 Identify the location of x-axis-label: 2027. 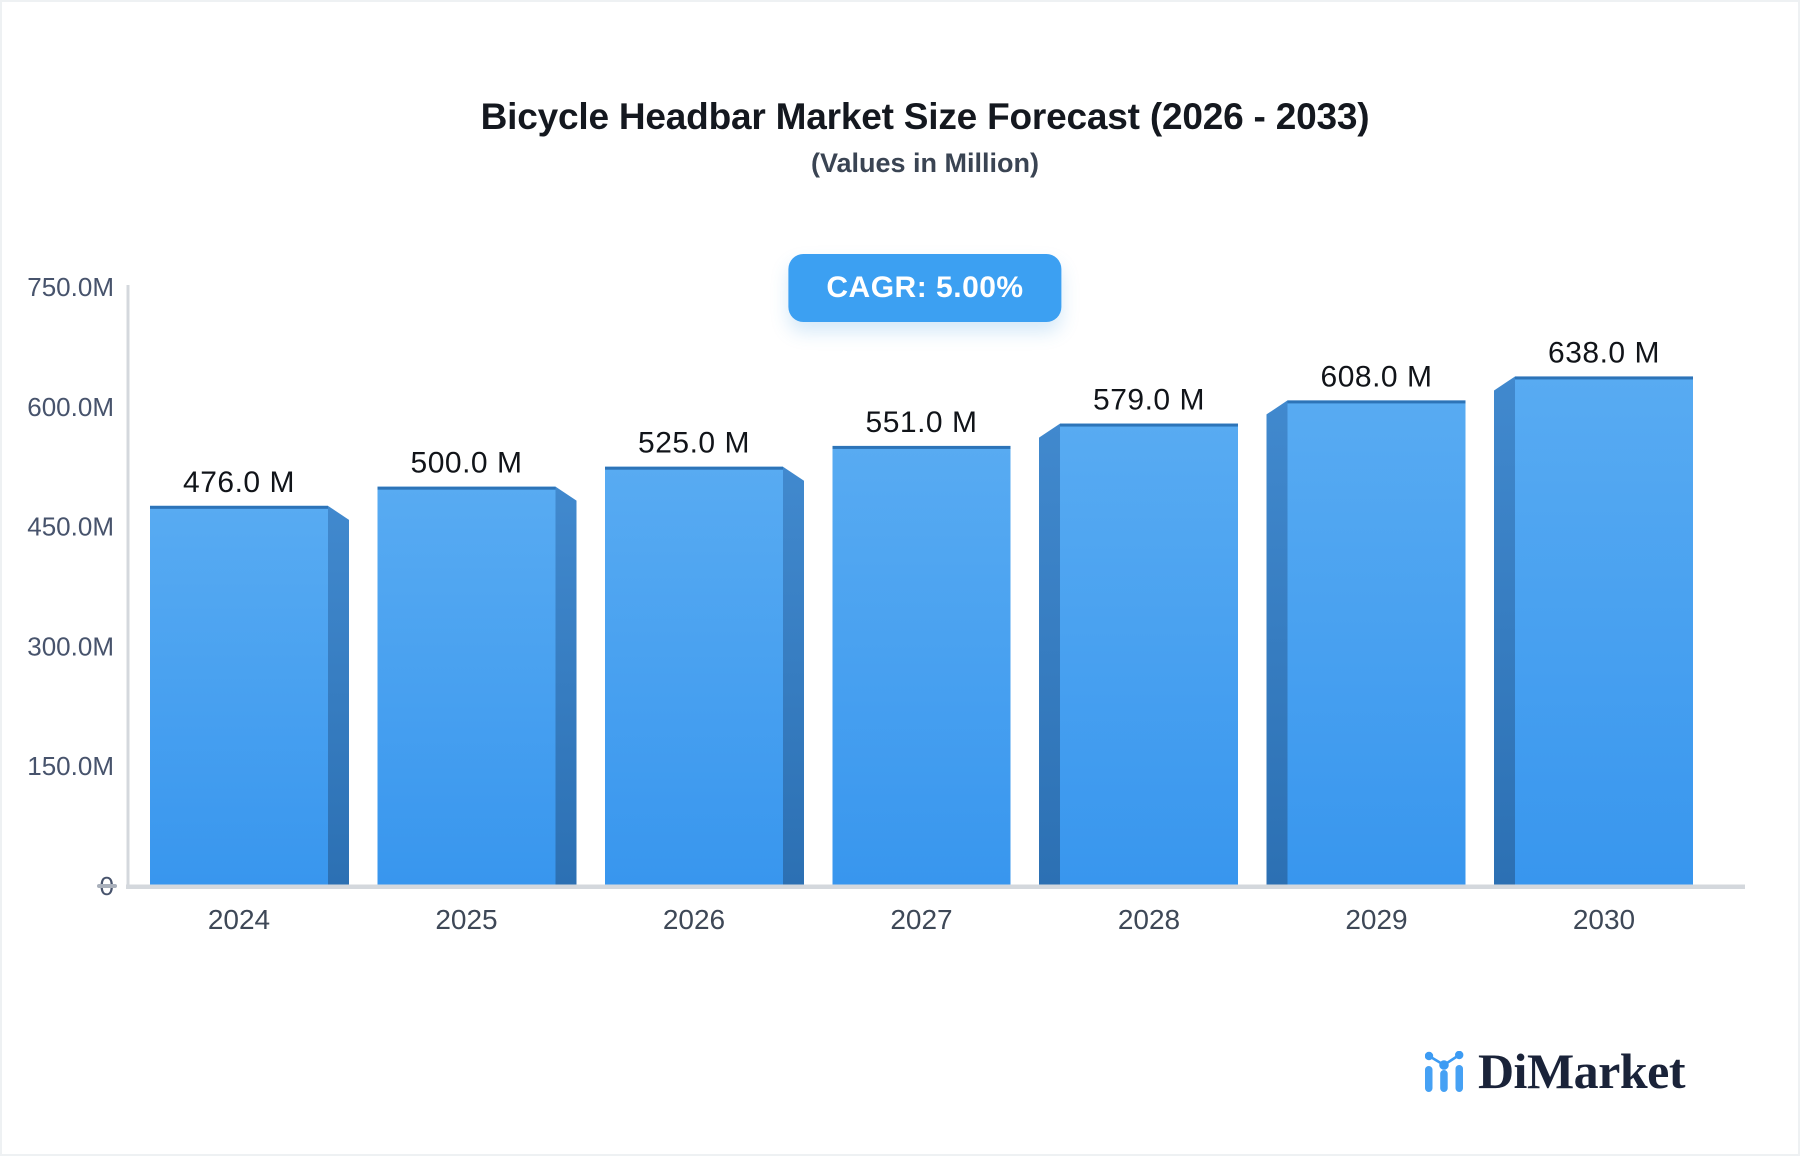
(921, 919).